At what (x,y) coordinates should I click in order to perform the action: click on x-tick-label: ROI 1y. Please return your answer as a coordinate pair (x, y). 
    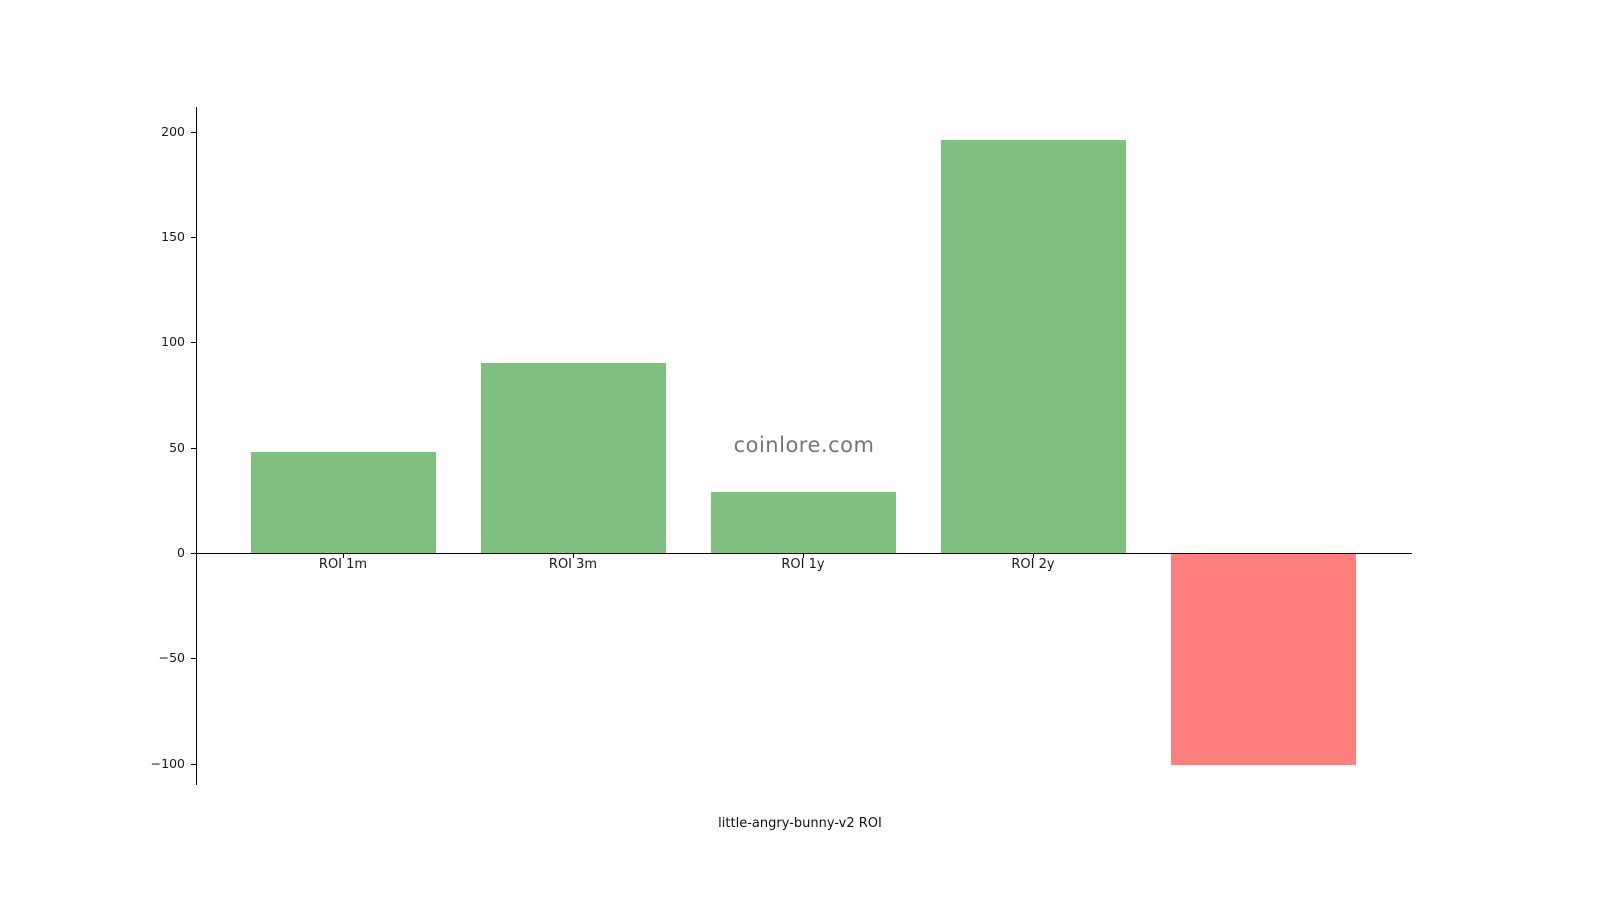
    Looking at the image, I should click on (803, 564).